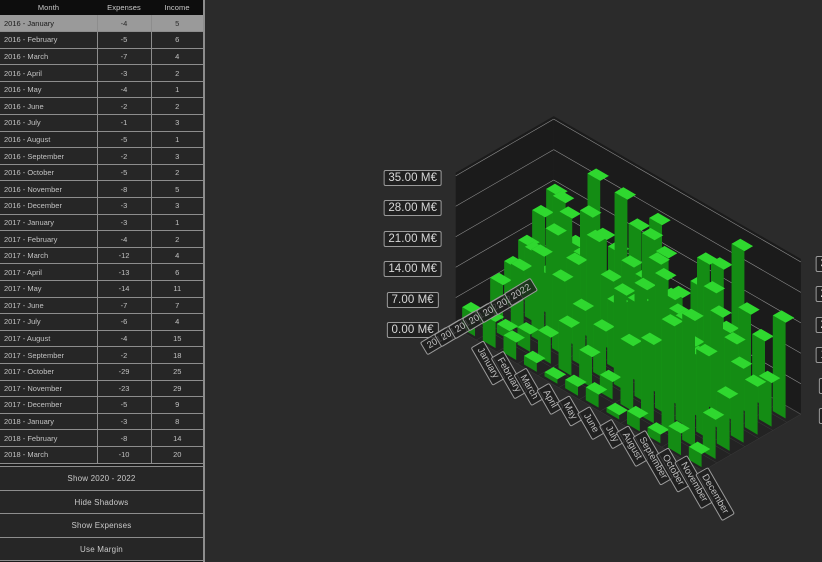  I want to click on table-row: 2017 - December -5 9, so click(101, 405).